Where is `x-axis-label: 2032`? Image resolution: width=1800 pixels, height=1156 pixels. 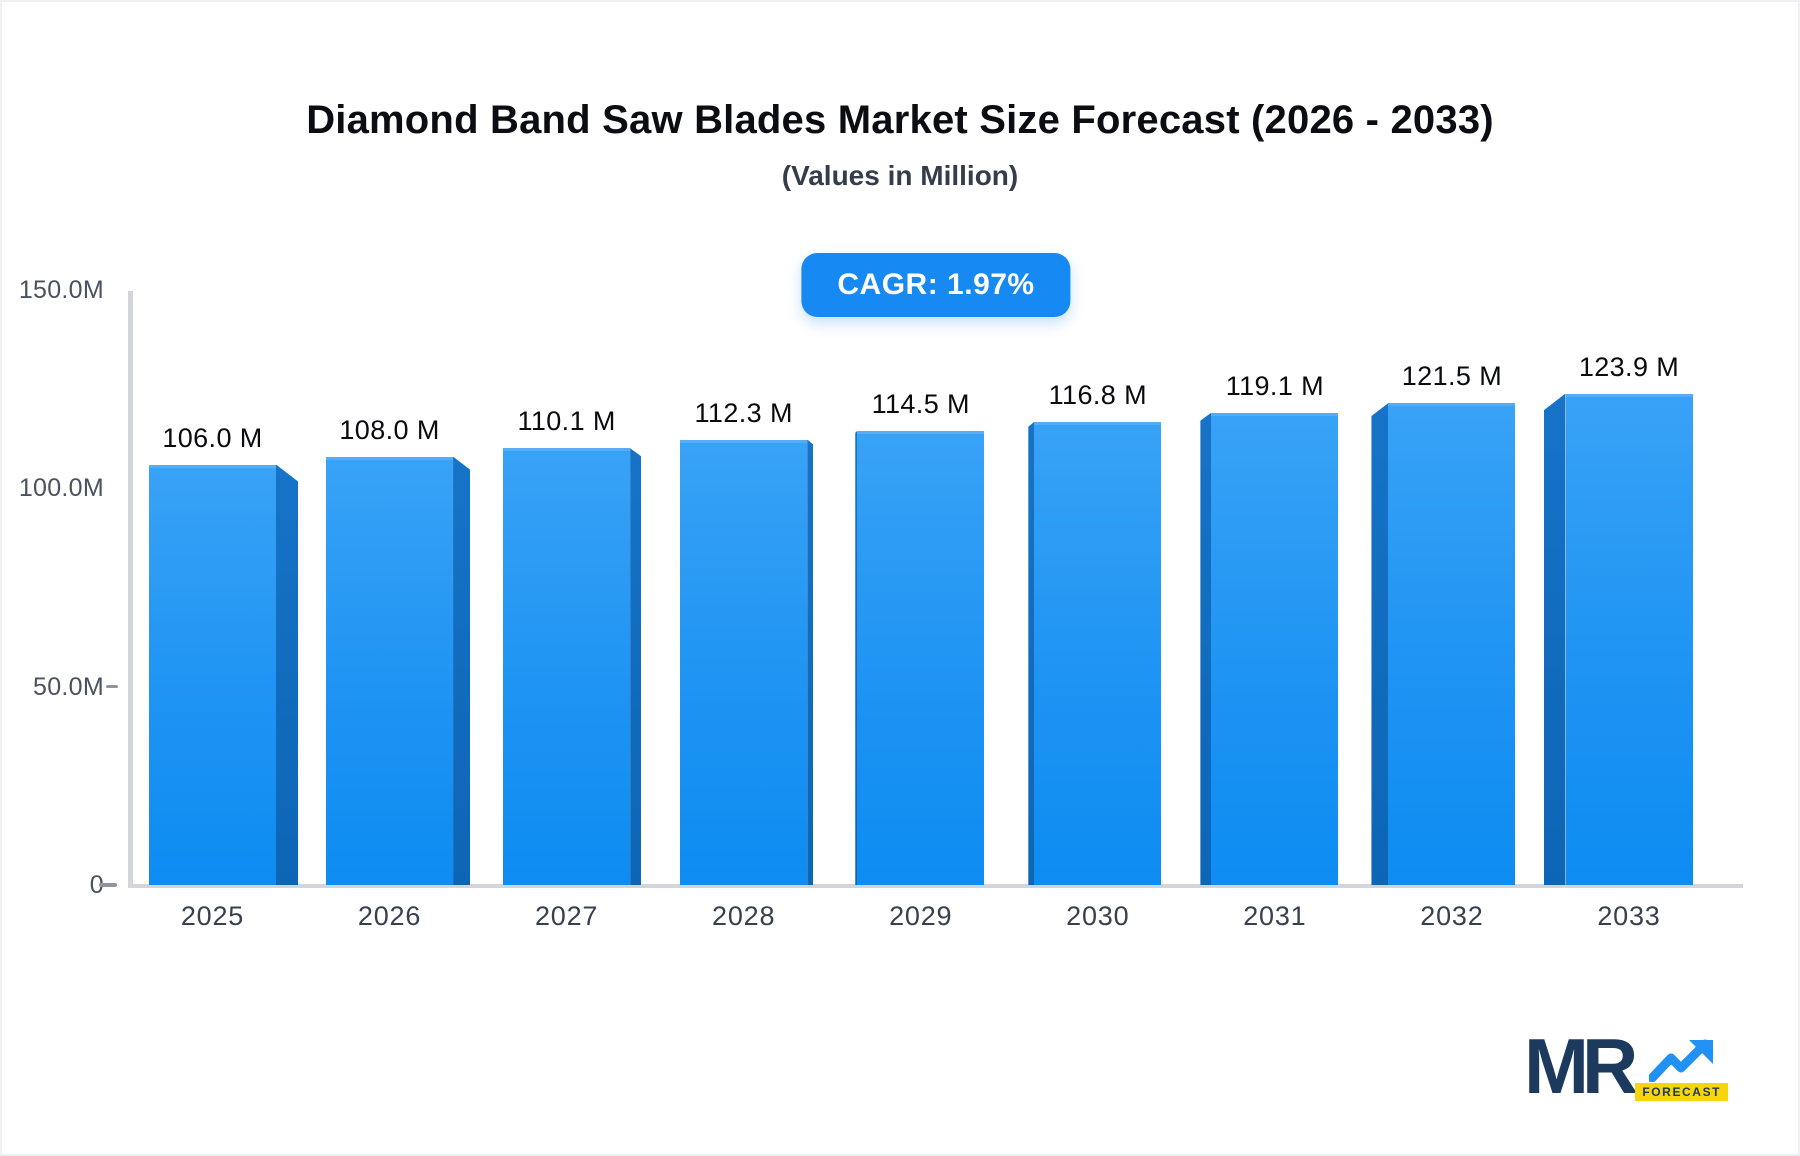
x-axis-label: 2032 is located at coordinates (1452, 916).